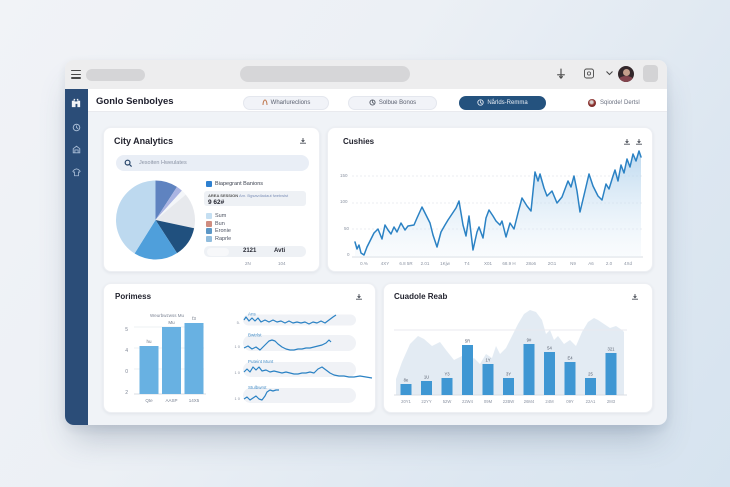 The height and width of the screenshot is (487, 730). I want to click on svg-text: AASP, so click(171, 400).